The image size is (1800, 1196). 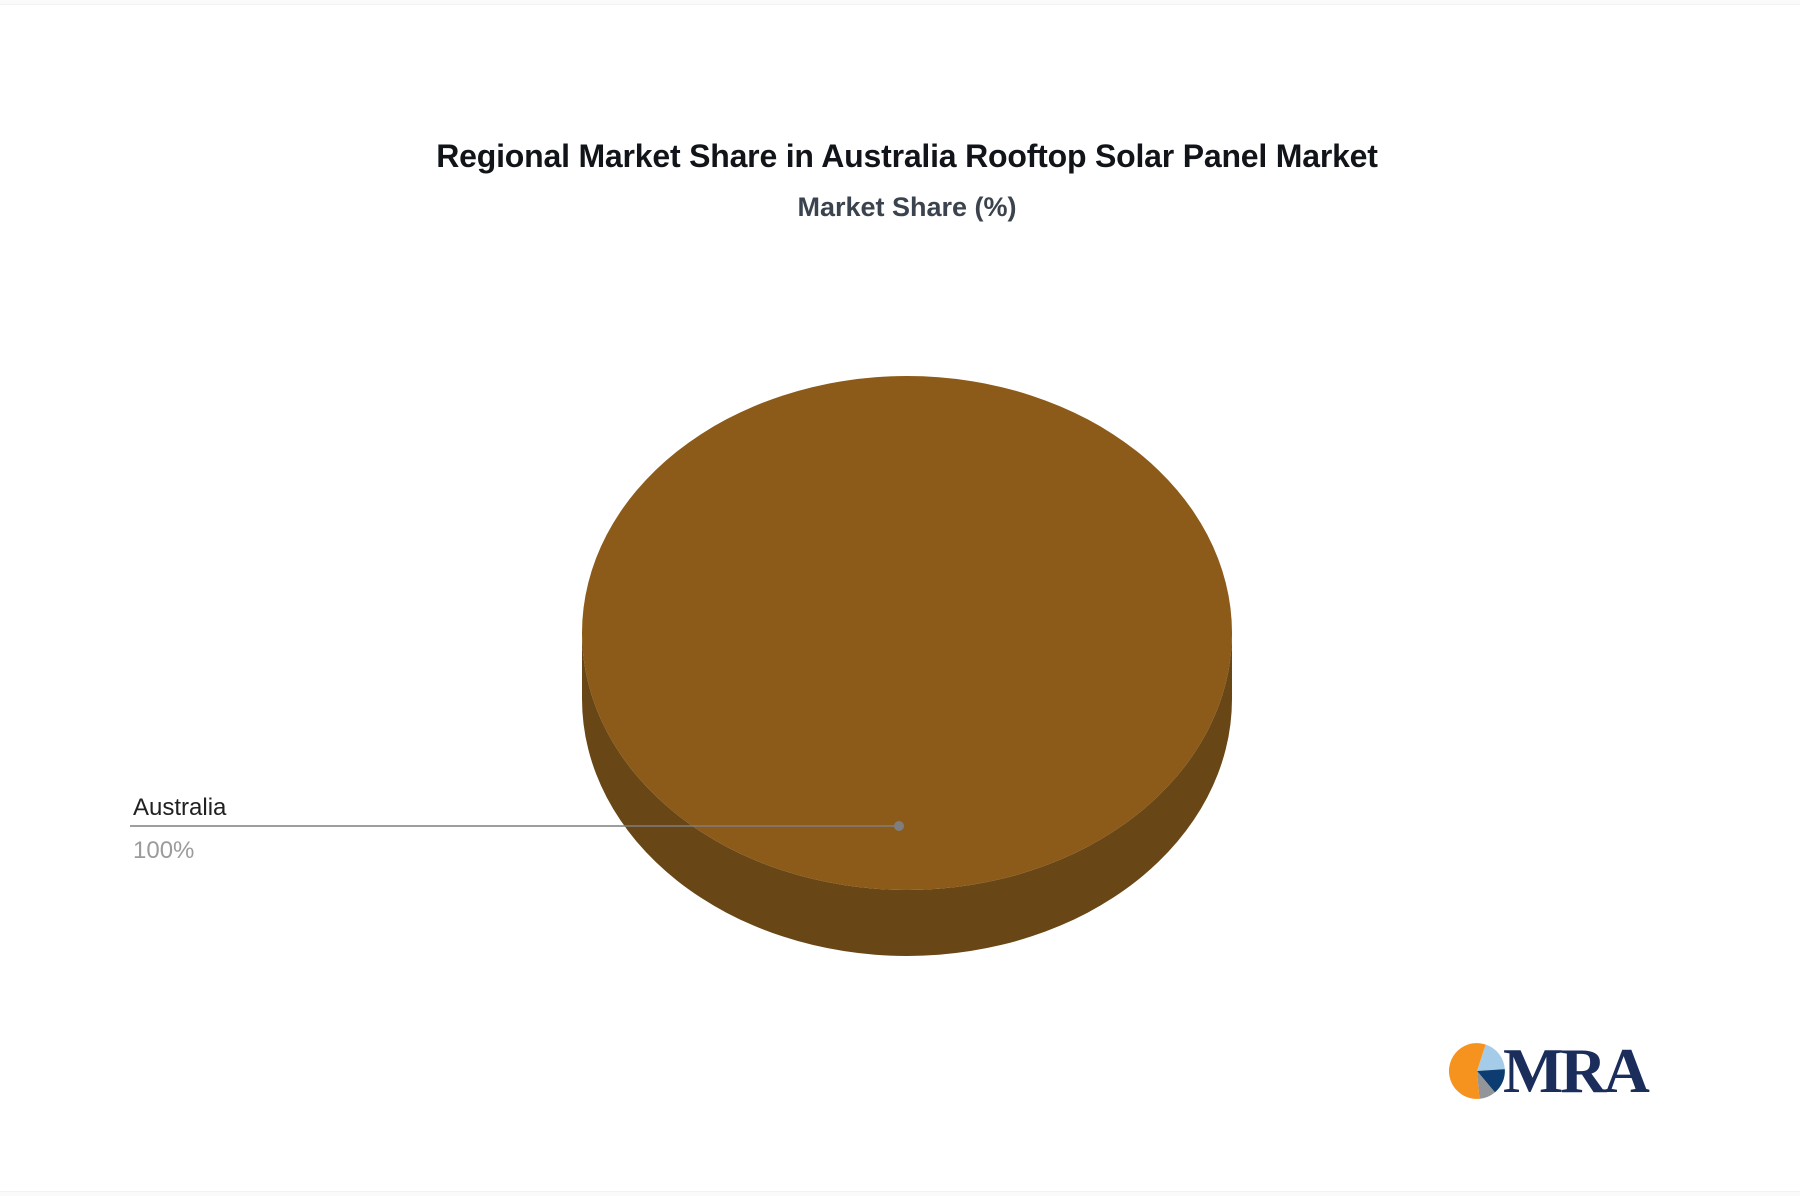 What do you see at coordinates (900, 1193) in the screenshot?
I see `bottom-edge-strip` at bounding box center [900, 1193].